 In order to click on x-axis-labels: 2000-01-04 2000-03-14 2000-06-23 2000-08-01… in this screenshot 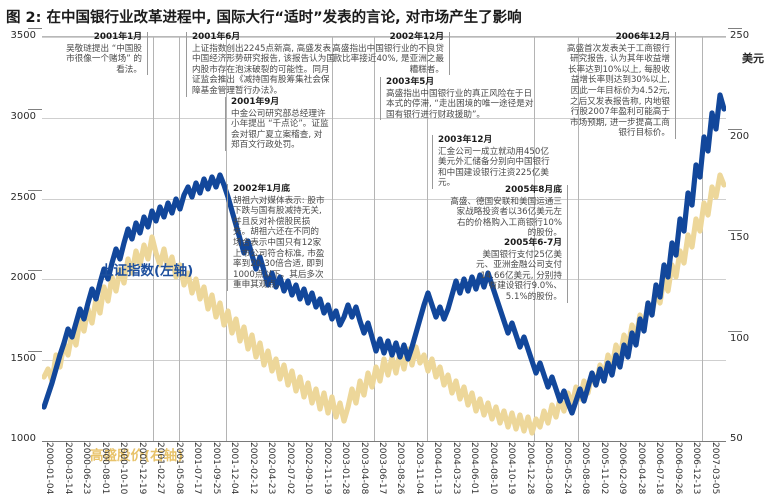, I will do `click(384, 471)`.